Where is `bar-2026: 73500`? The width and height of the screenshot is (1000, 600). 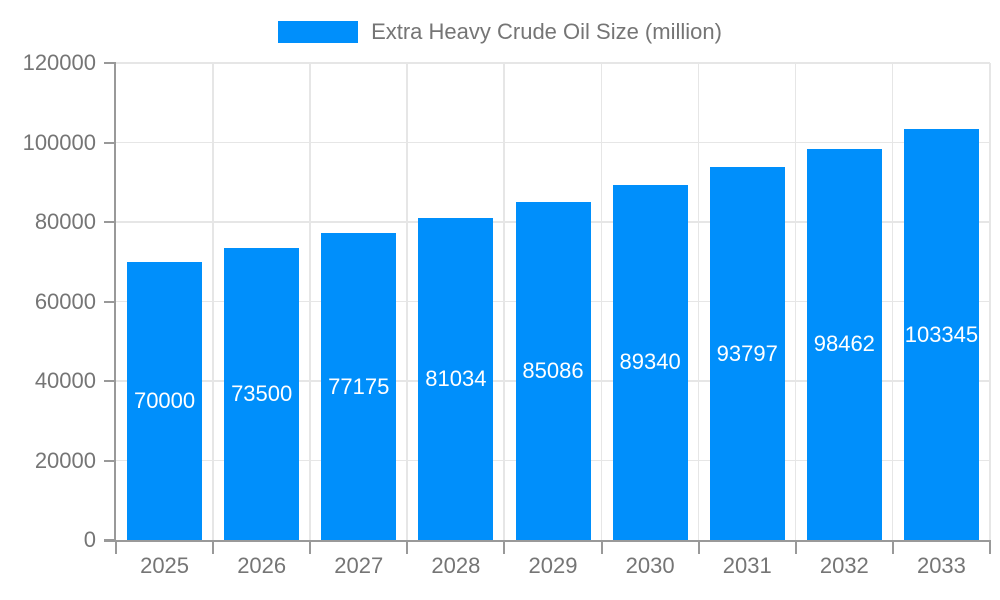 bar-2026: 73500 is located at coordinates (262, 393).